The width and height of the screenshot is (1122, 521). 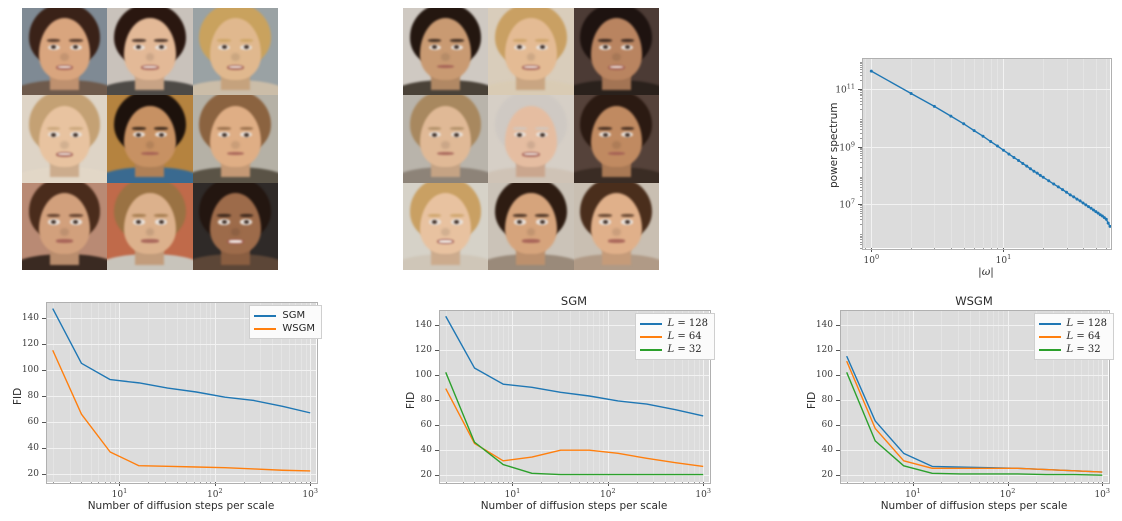 I want to click on chart-title: WSGM, so click(x=974, y=301).